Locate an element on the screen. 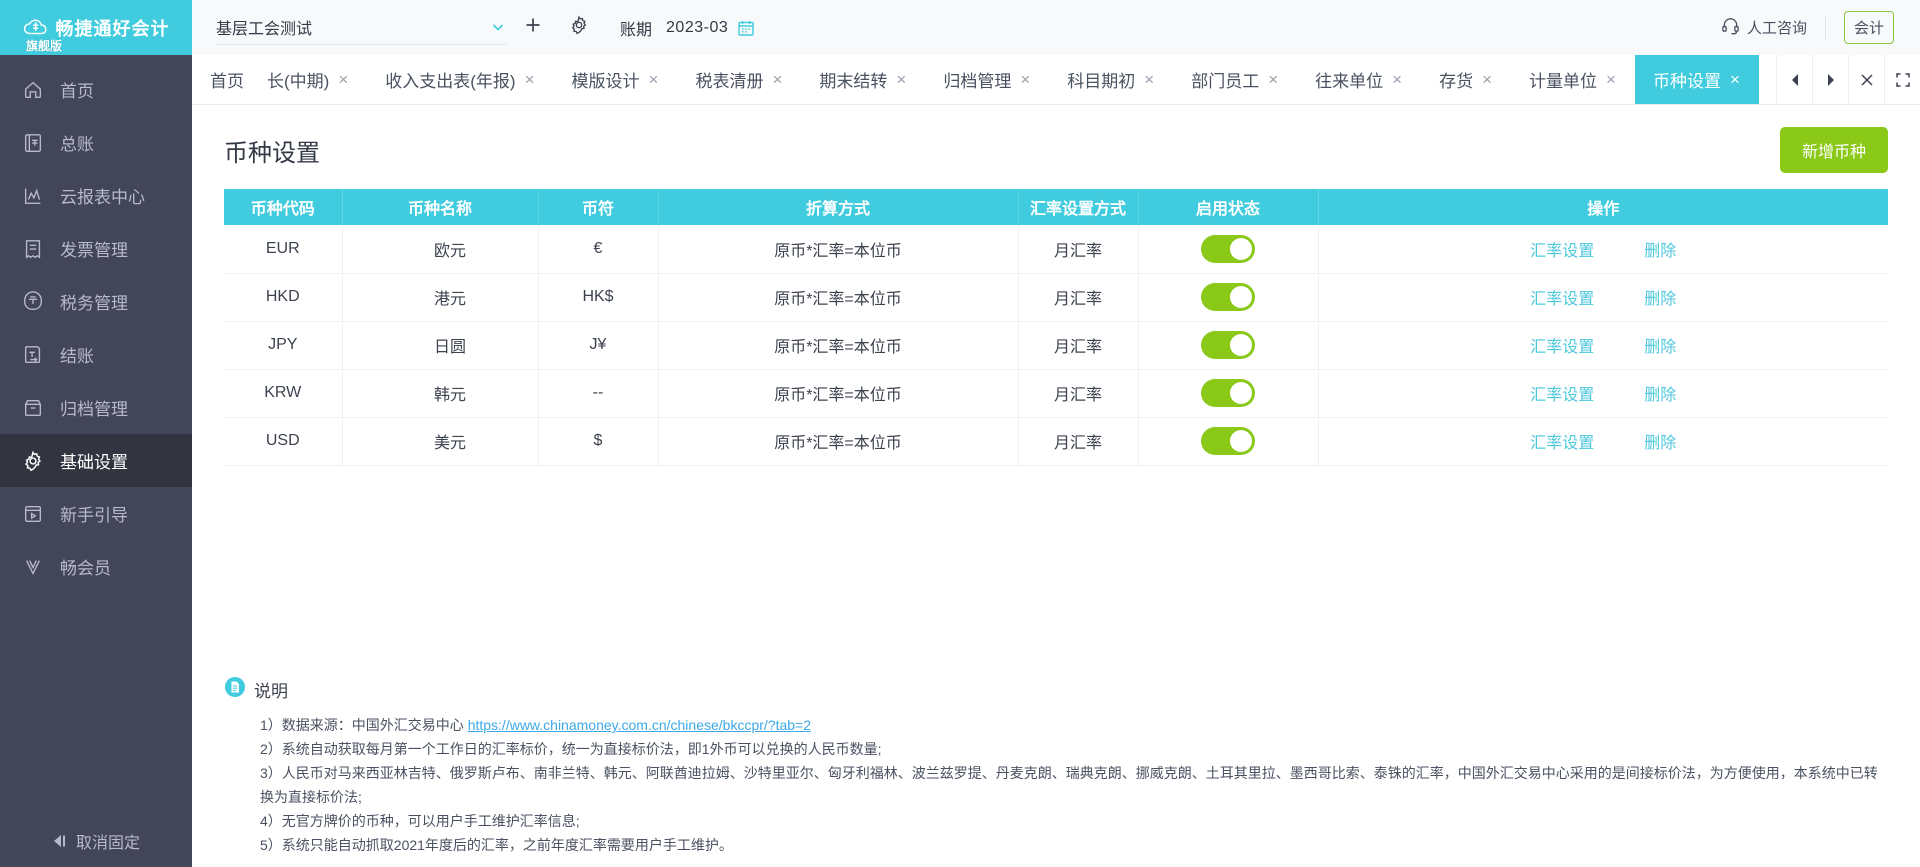 This screenshot has height=867, width=1920. add-currency-button: 新增币种 is located at coordinates (1833, 150).